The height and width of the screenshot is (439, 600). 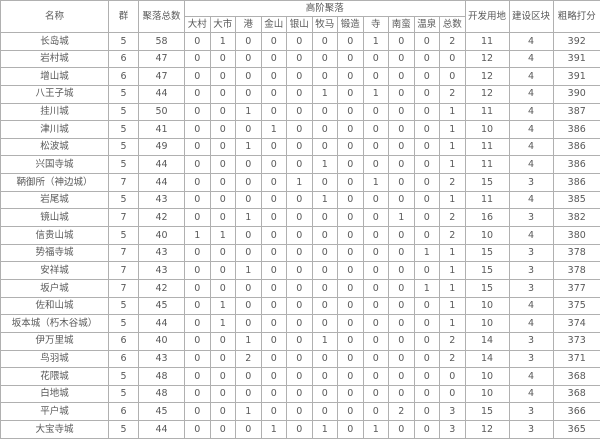 What do you see at coordinates (274, 130) in the screenshot?
I see `cell-high-goldmine: 1` at bounding box center [274, 130].